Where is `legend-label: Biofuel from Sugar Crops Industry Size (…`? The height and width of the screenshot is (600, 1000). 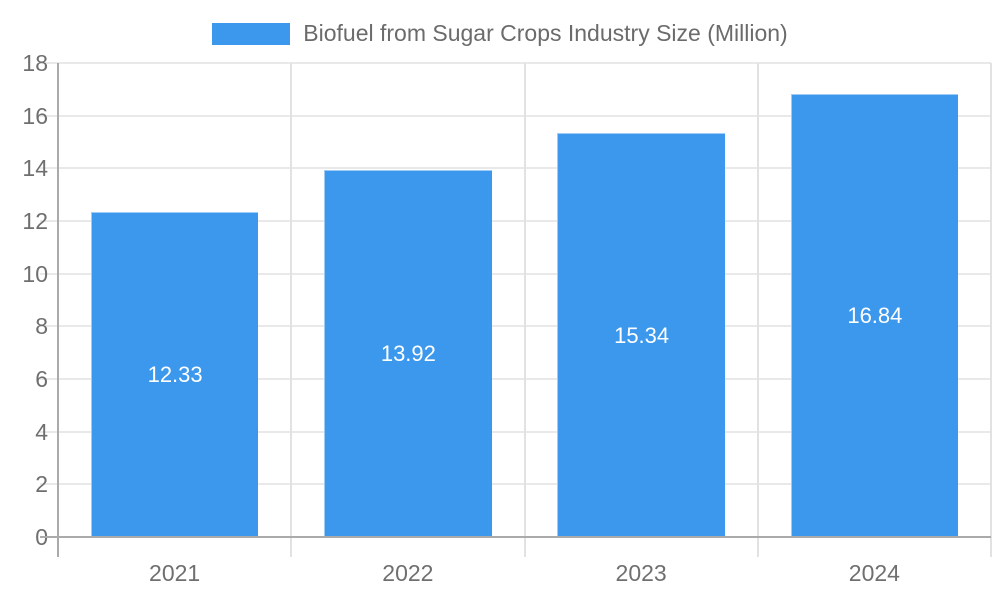 legend-label: Biofuel from Sugar Crops Industry Size (… is located at coordinates (545, 33).